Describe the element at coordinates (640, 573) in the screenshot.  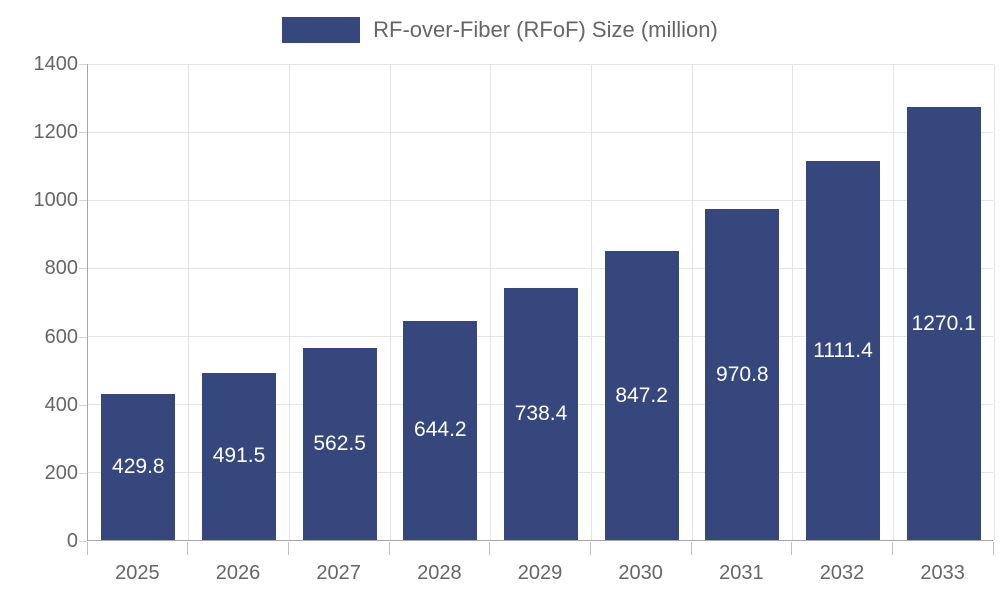
I see `x-tick-label: 2030` at that location.